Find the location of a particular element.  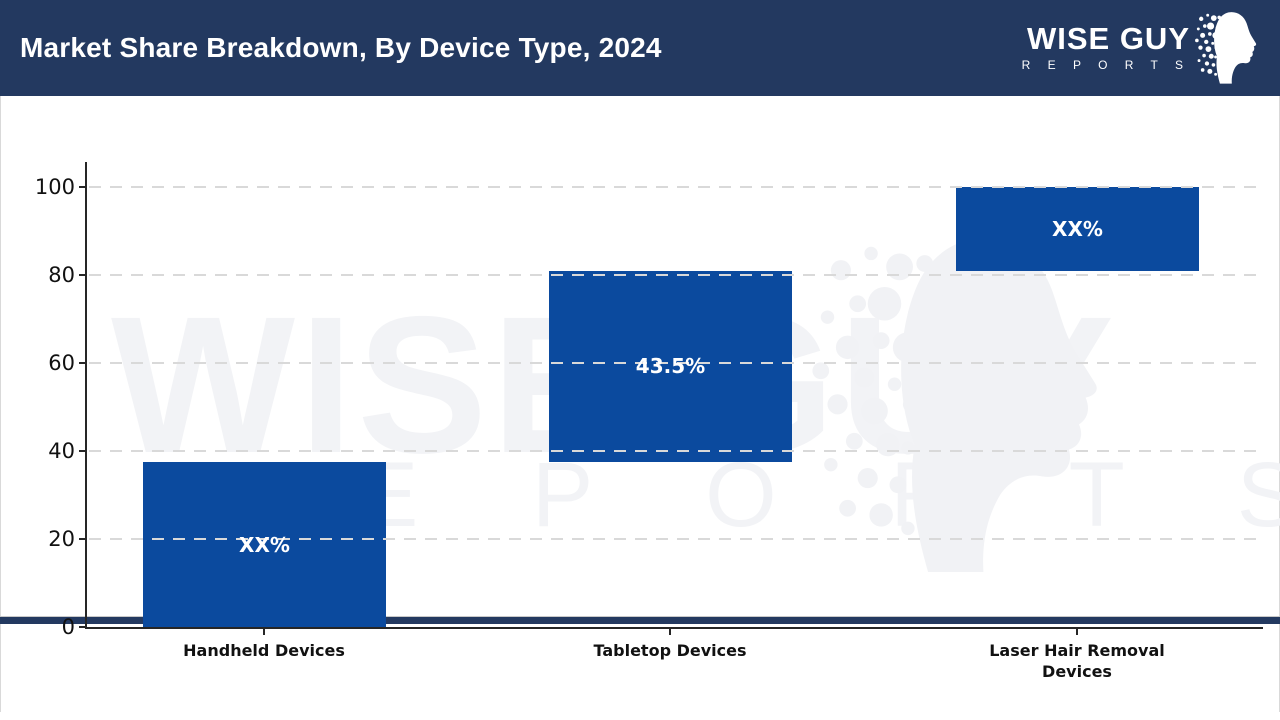

category-label: Laser Hair Removal Devices is located at coordinates (1077, 661).